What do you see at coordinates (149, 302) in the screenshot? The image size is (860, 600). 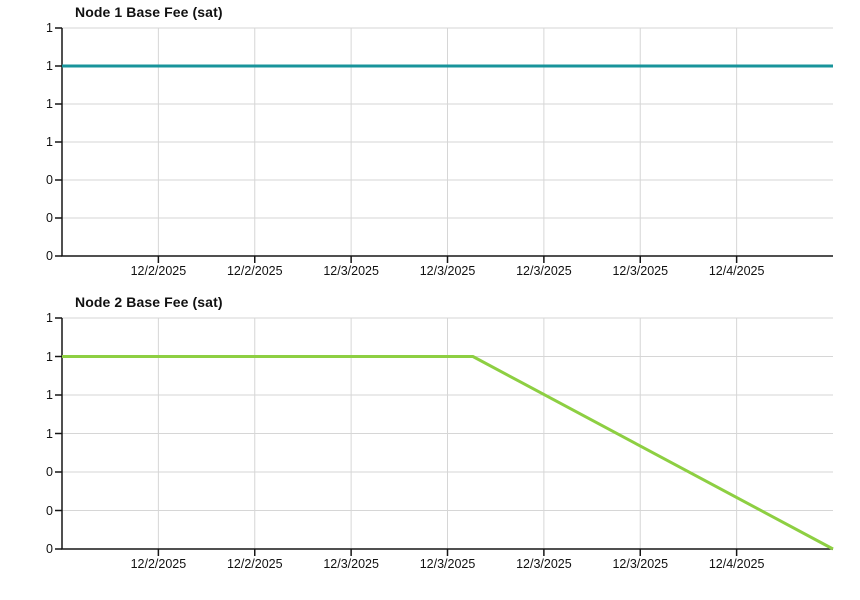 I see `chart-title: Node 2 Base Fee (sat)` at bounding box center [149, 302].